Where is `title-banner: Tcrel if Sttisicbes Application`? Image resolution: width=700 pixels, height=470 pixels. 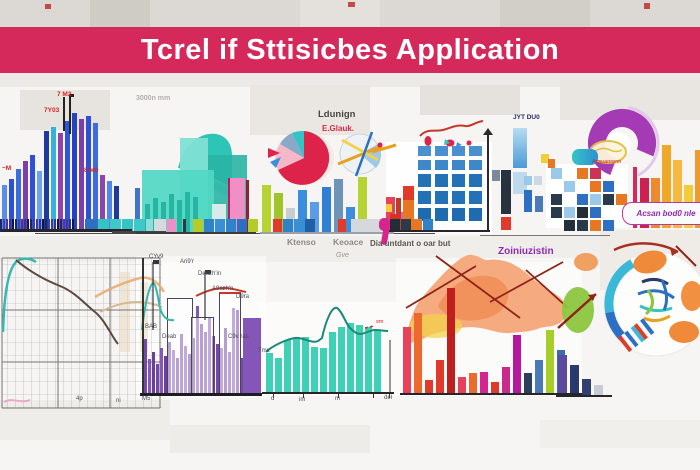 title-banner: Tcrel if Sttisicbes Application is located at coordinates (350, 50).